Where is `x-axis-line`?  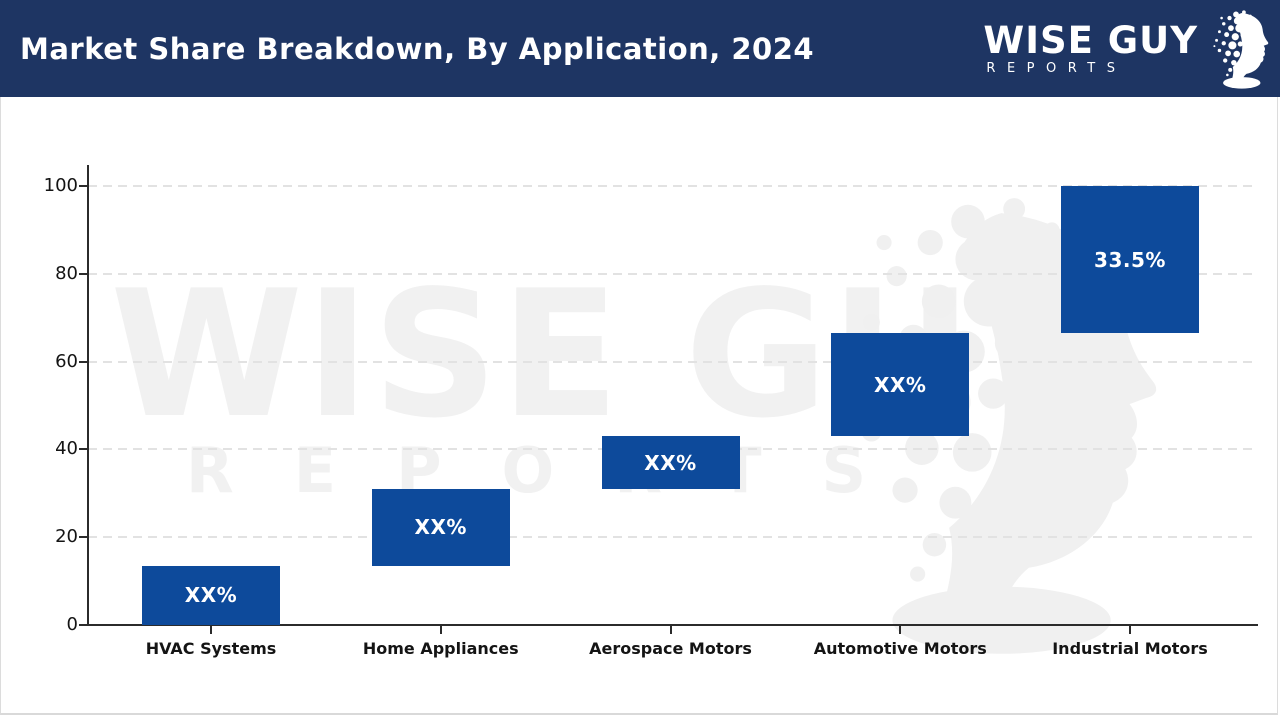 x-axis-line is located at coordinates (672, 625).